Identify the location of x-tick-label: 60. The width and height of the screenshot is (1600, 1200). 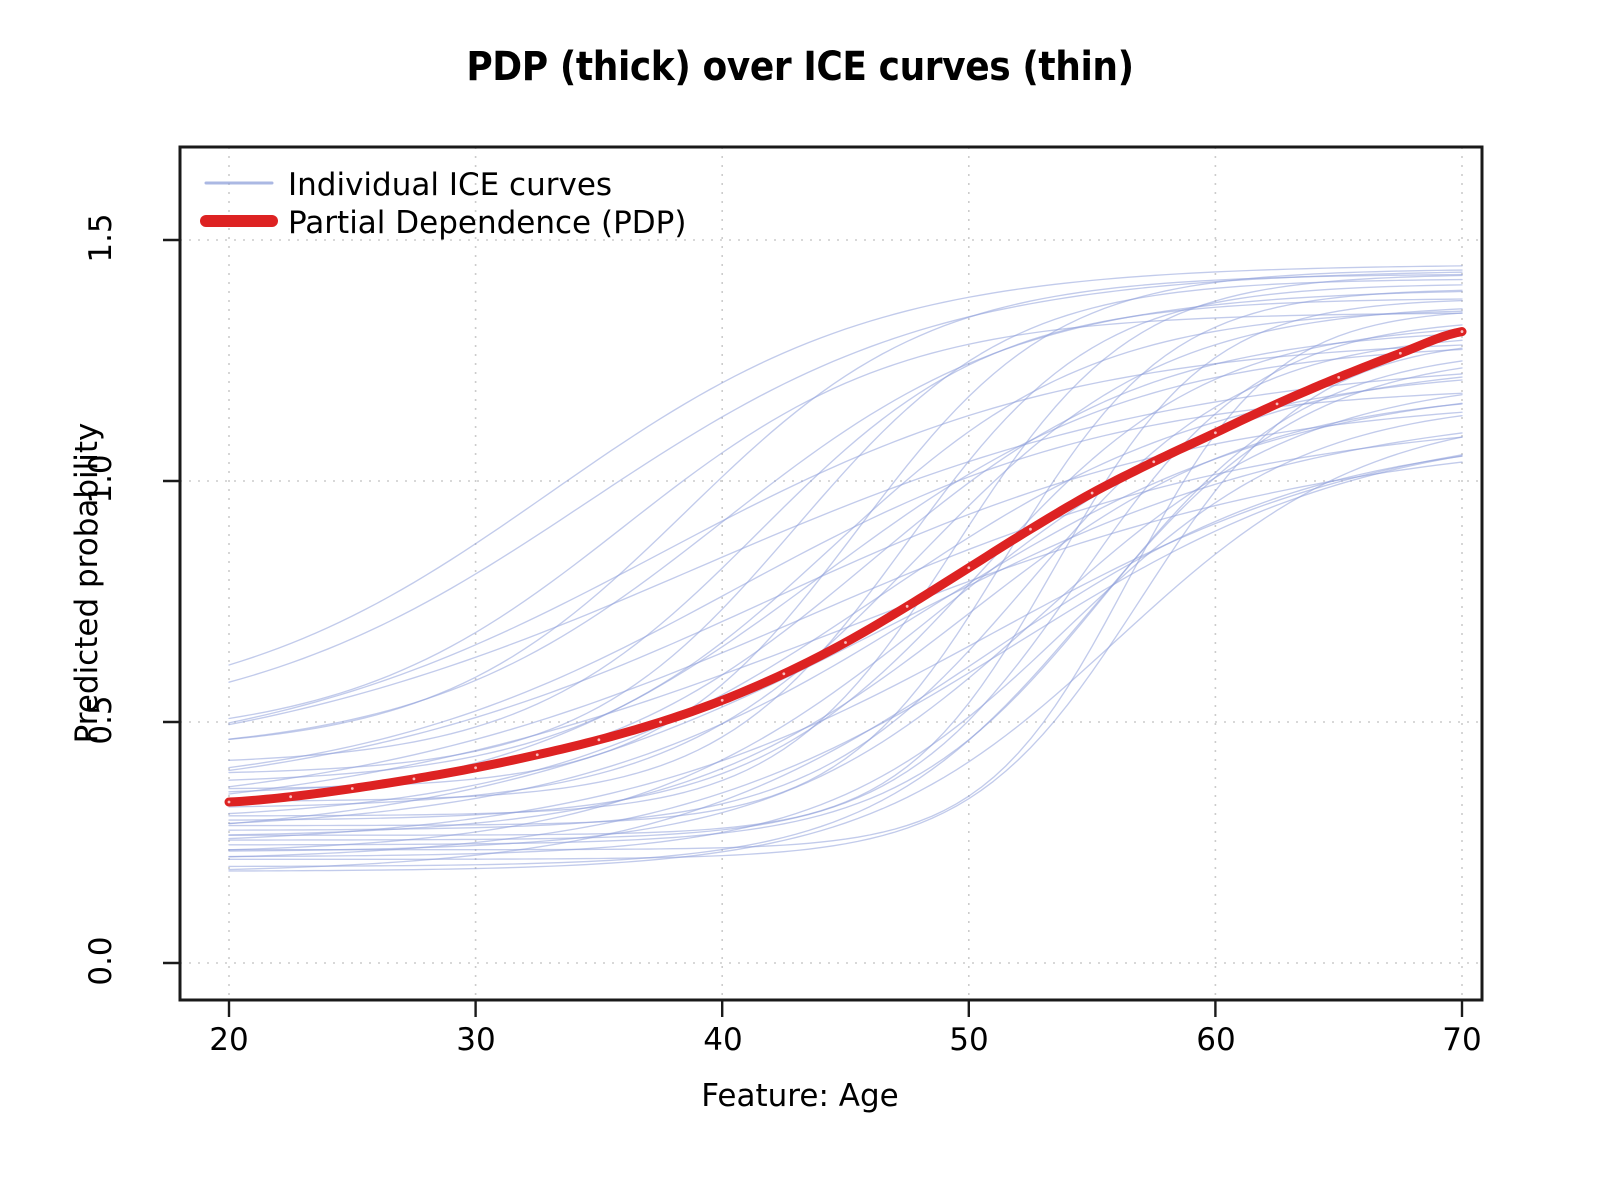
(1216, 1040).